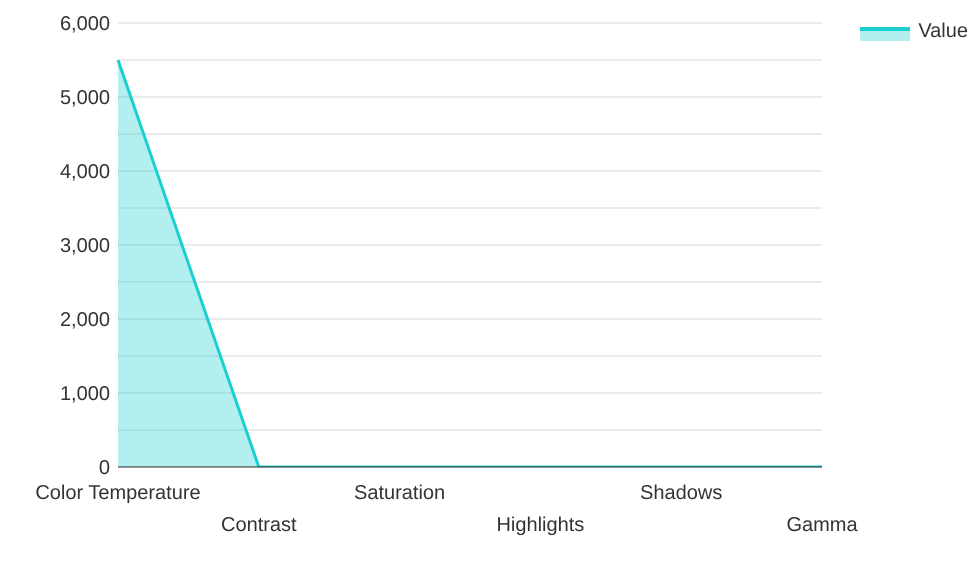  What do you see at coordinates (943, 31) in the screenshot?
I see `legend-label: Value` at bounding box center [943, 31].